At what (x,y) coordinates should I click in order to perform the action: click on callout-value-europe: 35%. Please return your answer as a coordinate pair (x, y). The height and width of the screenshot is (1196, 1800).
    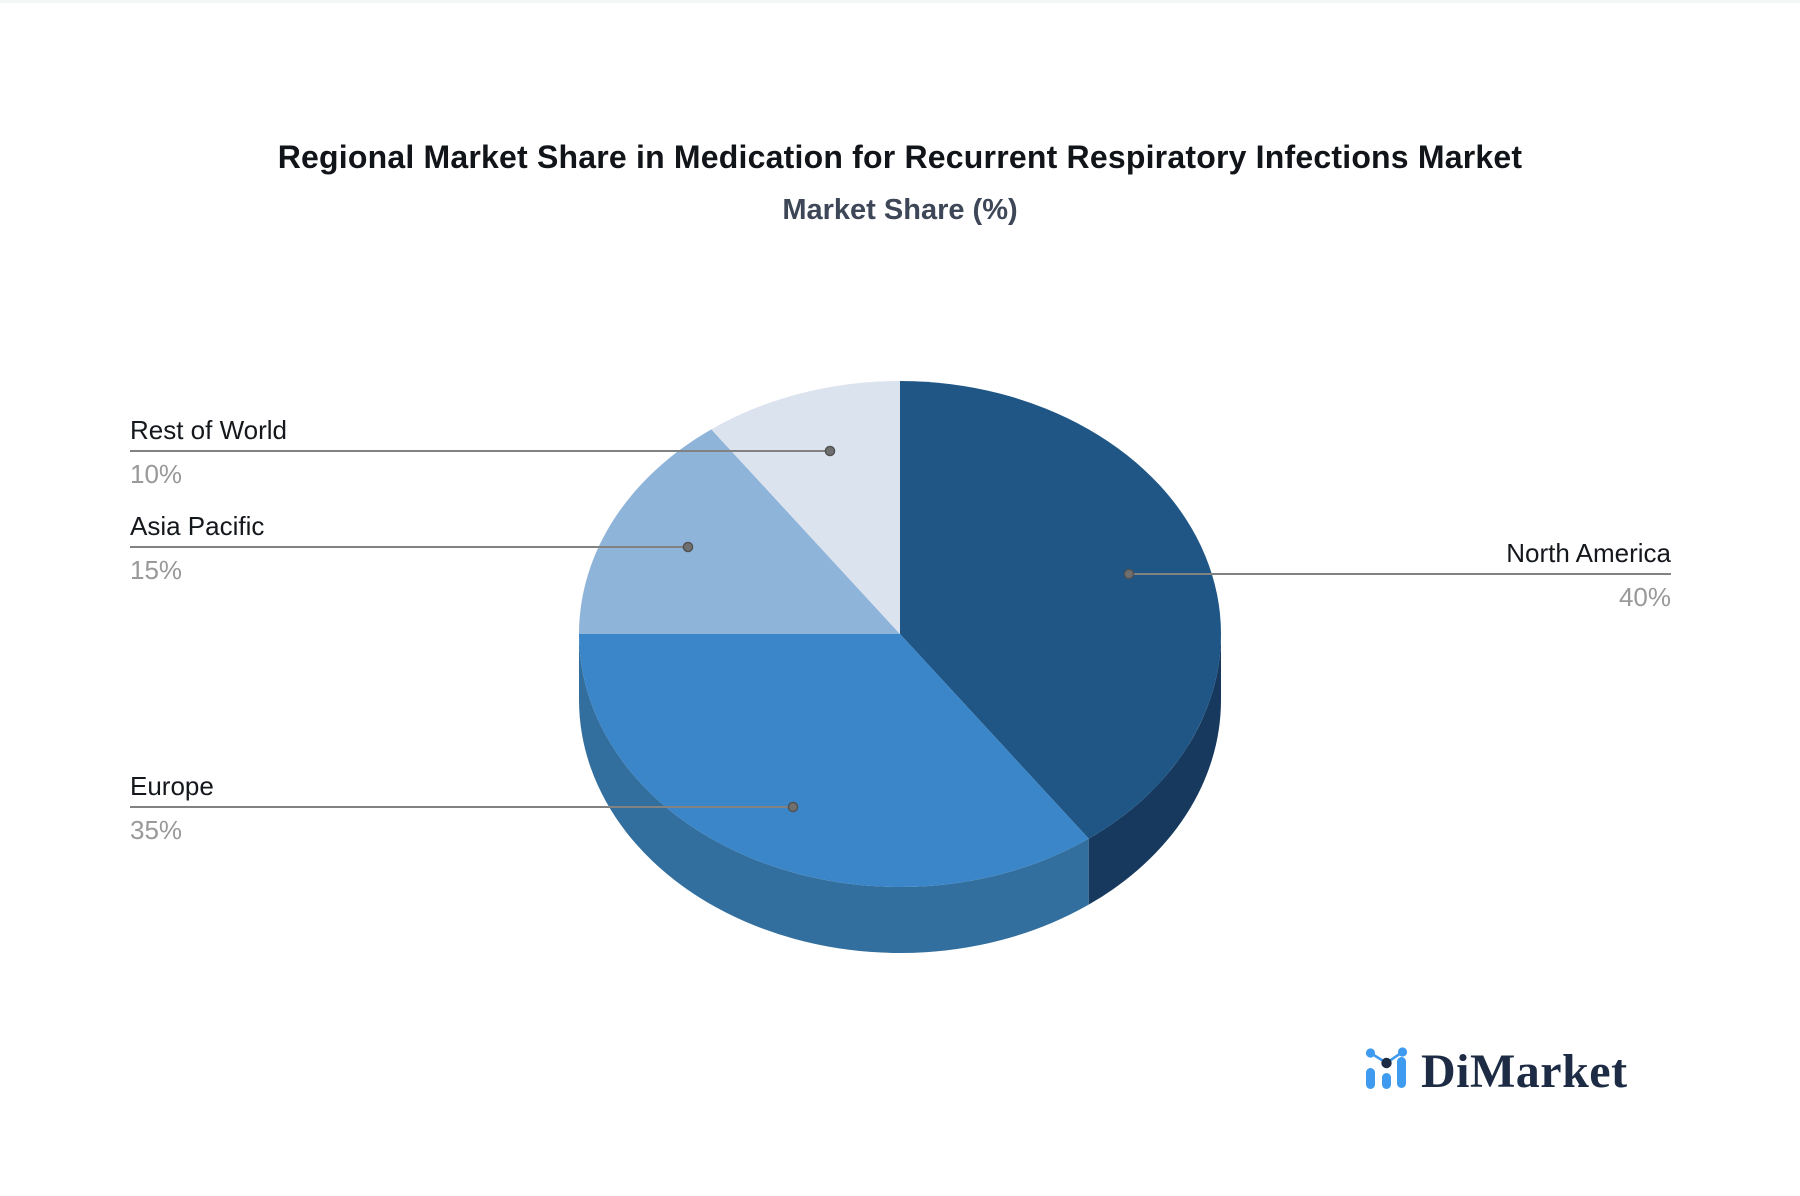
    Looking at the image, I should click on (156, 830).